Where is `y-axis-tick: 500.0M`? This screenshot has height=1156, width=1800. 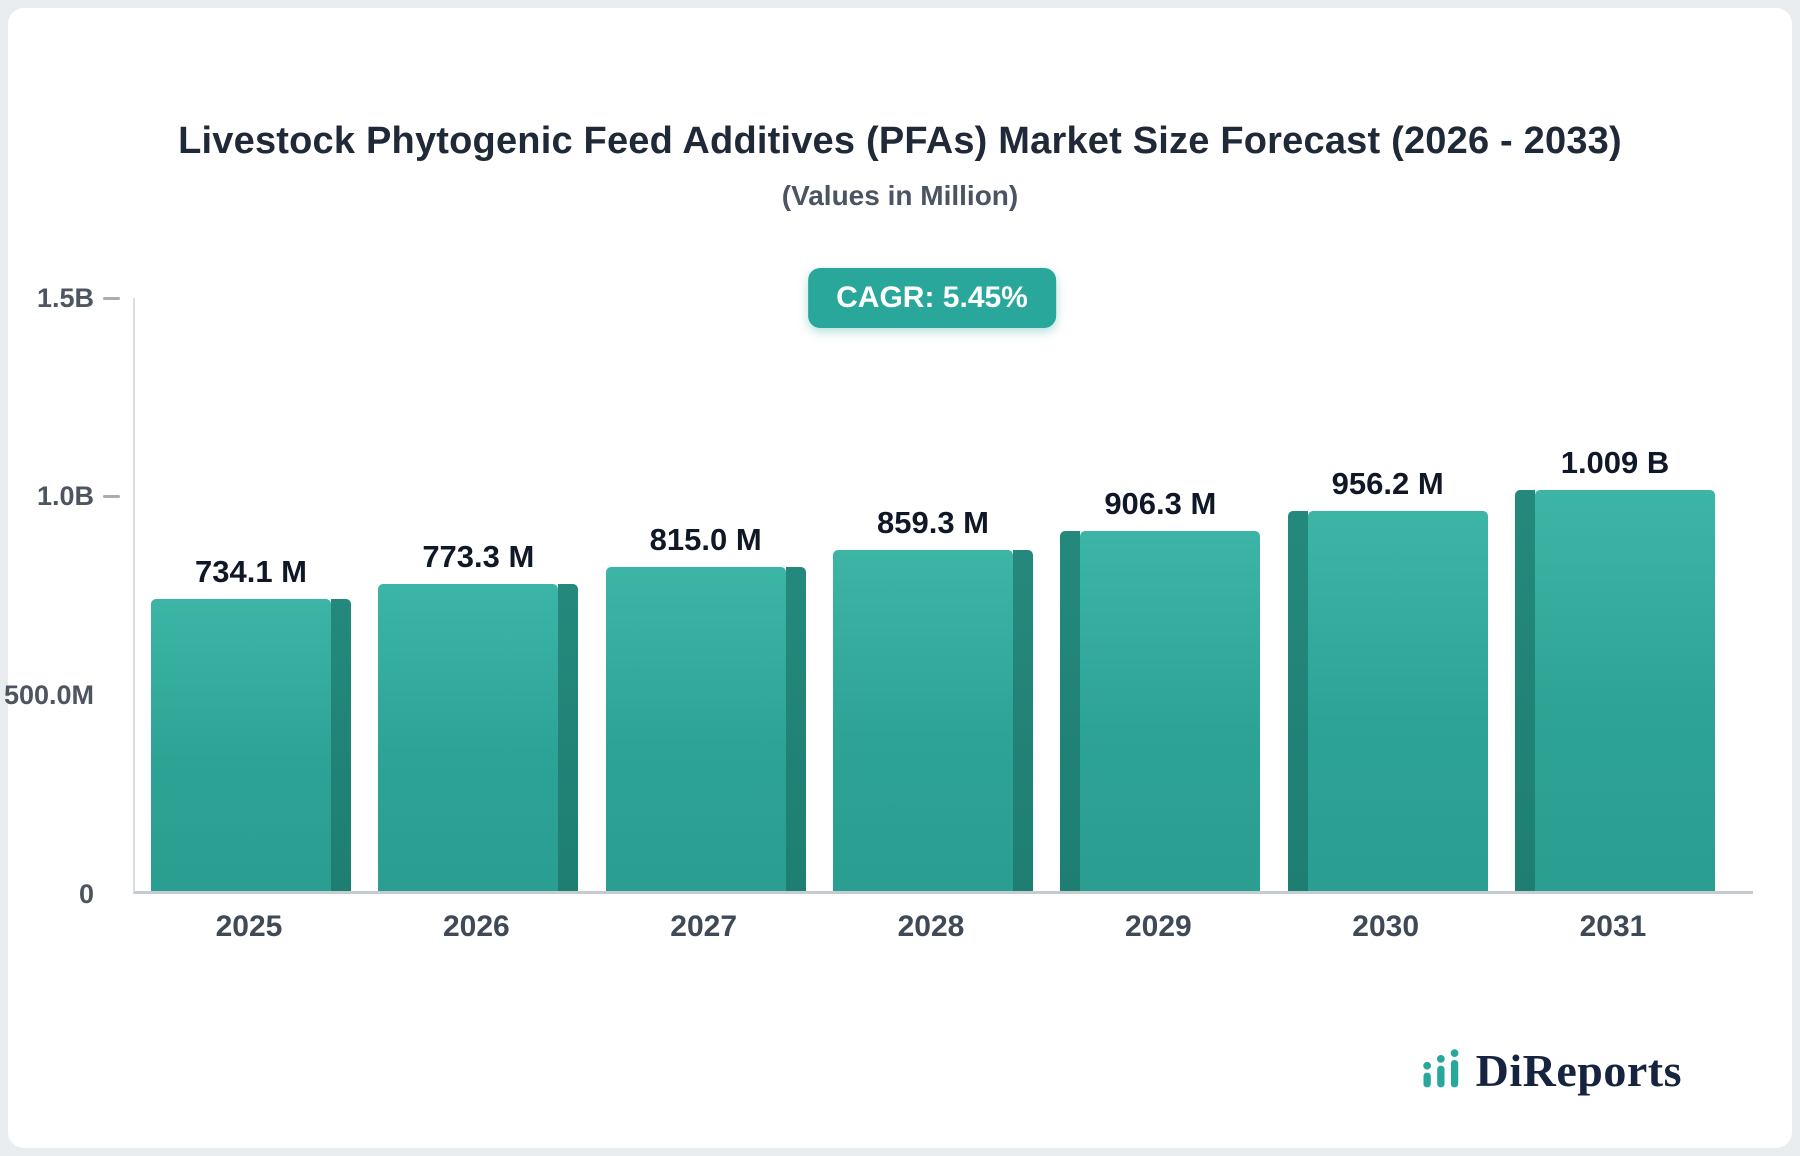
y-axis-tick: 500.0M is located at coordinates (48, 694).